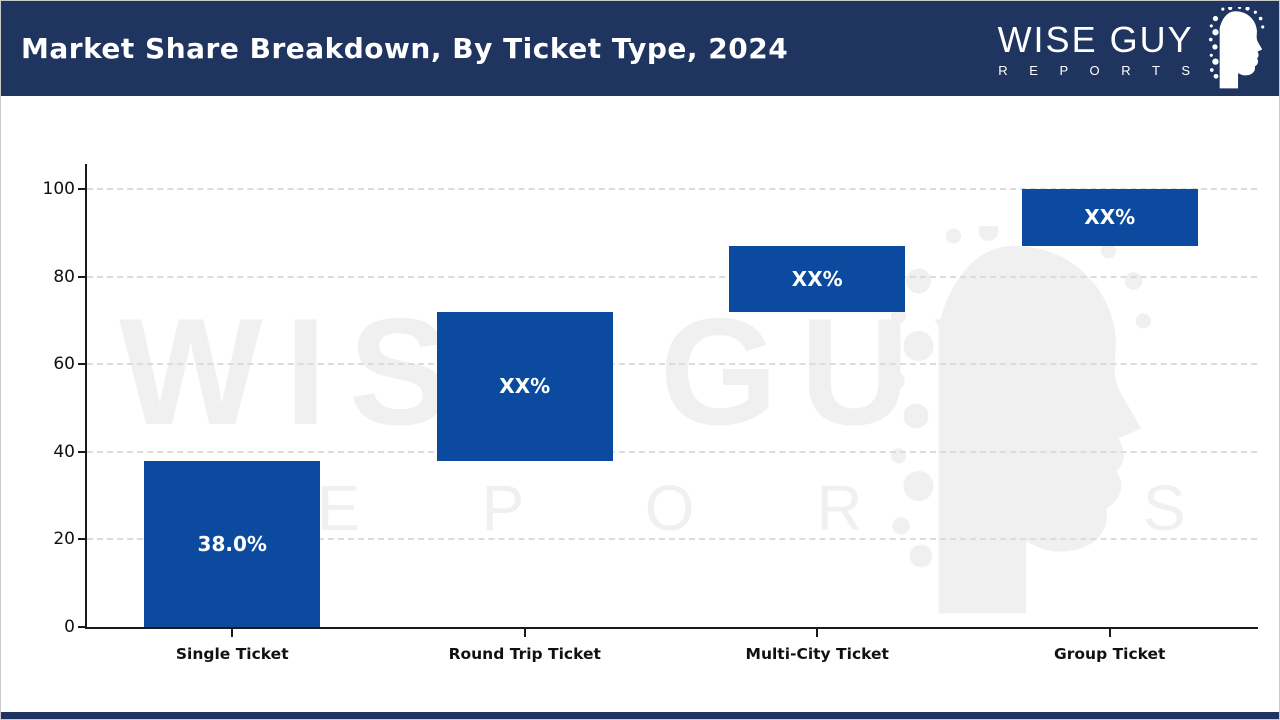 The image size is (1280, 720). I want to click on ytick-label-20: 20, so click(64, 539).